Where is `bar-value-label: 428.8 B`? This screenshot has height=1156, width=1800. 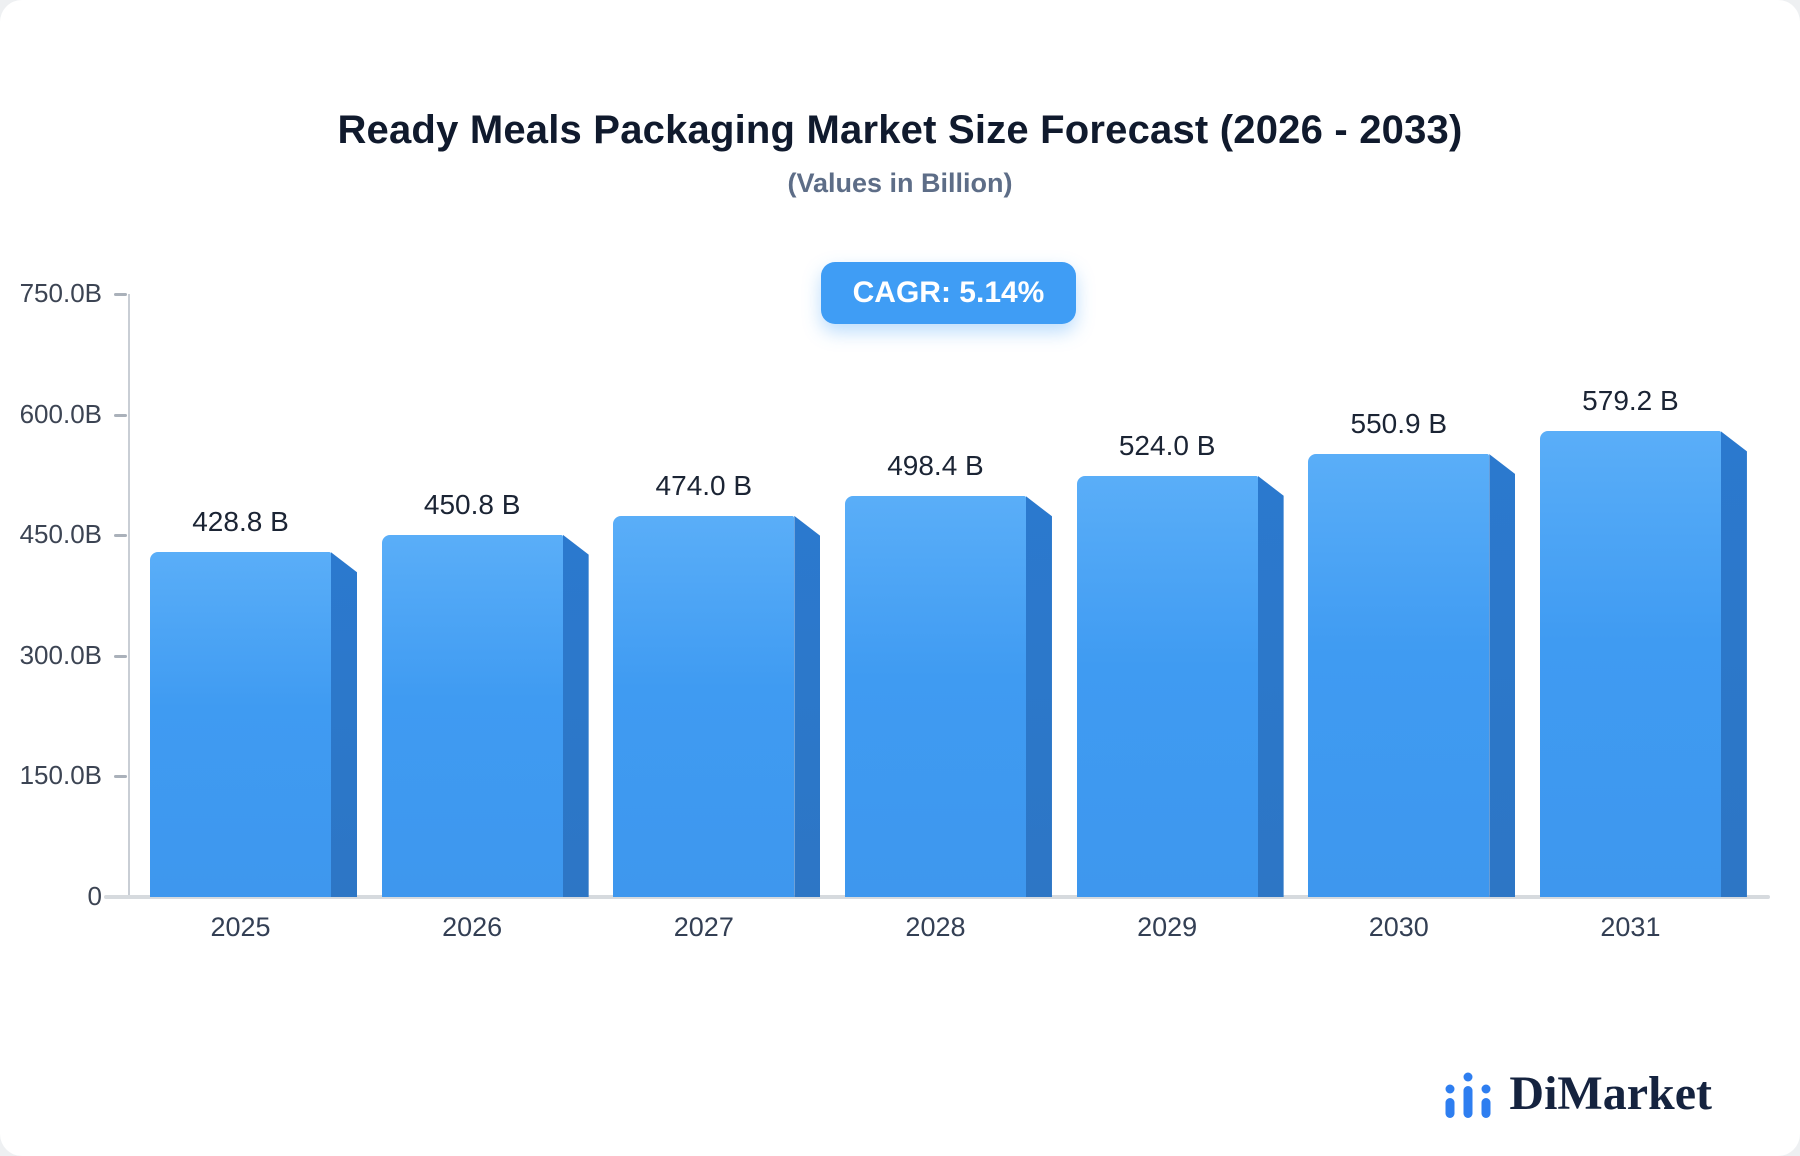 bar-value-label: 428.8 B is located at coordinates (240, 522).